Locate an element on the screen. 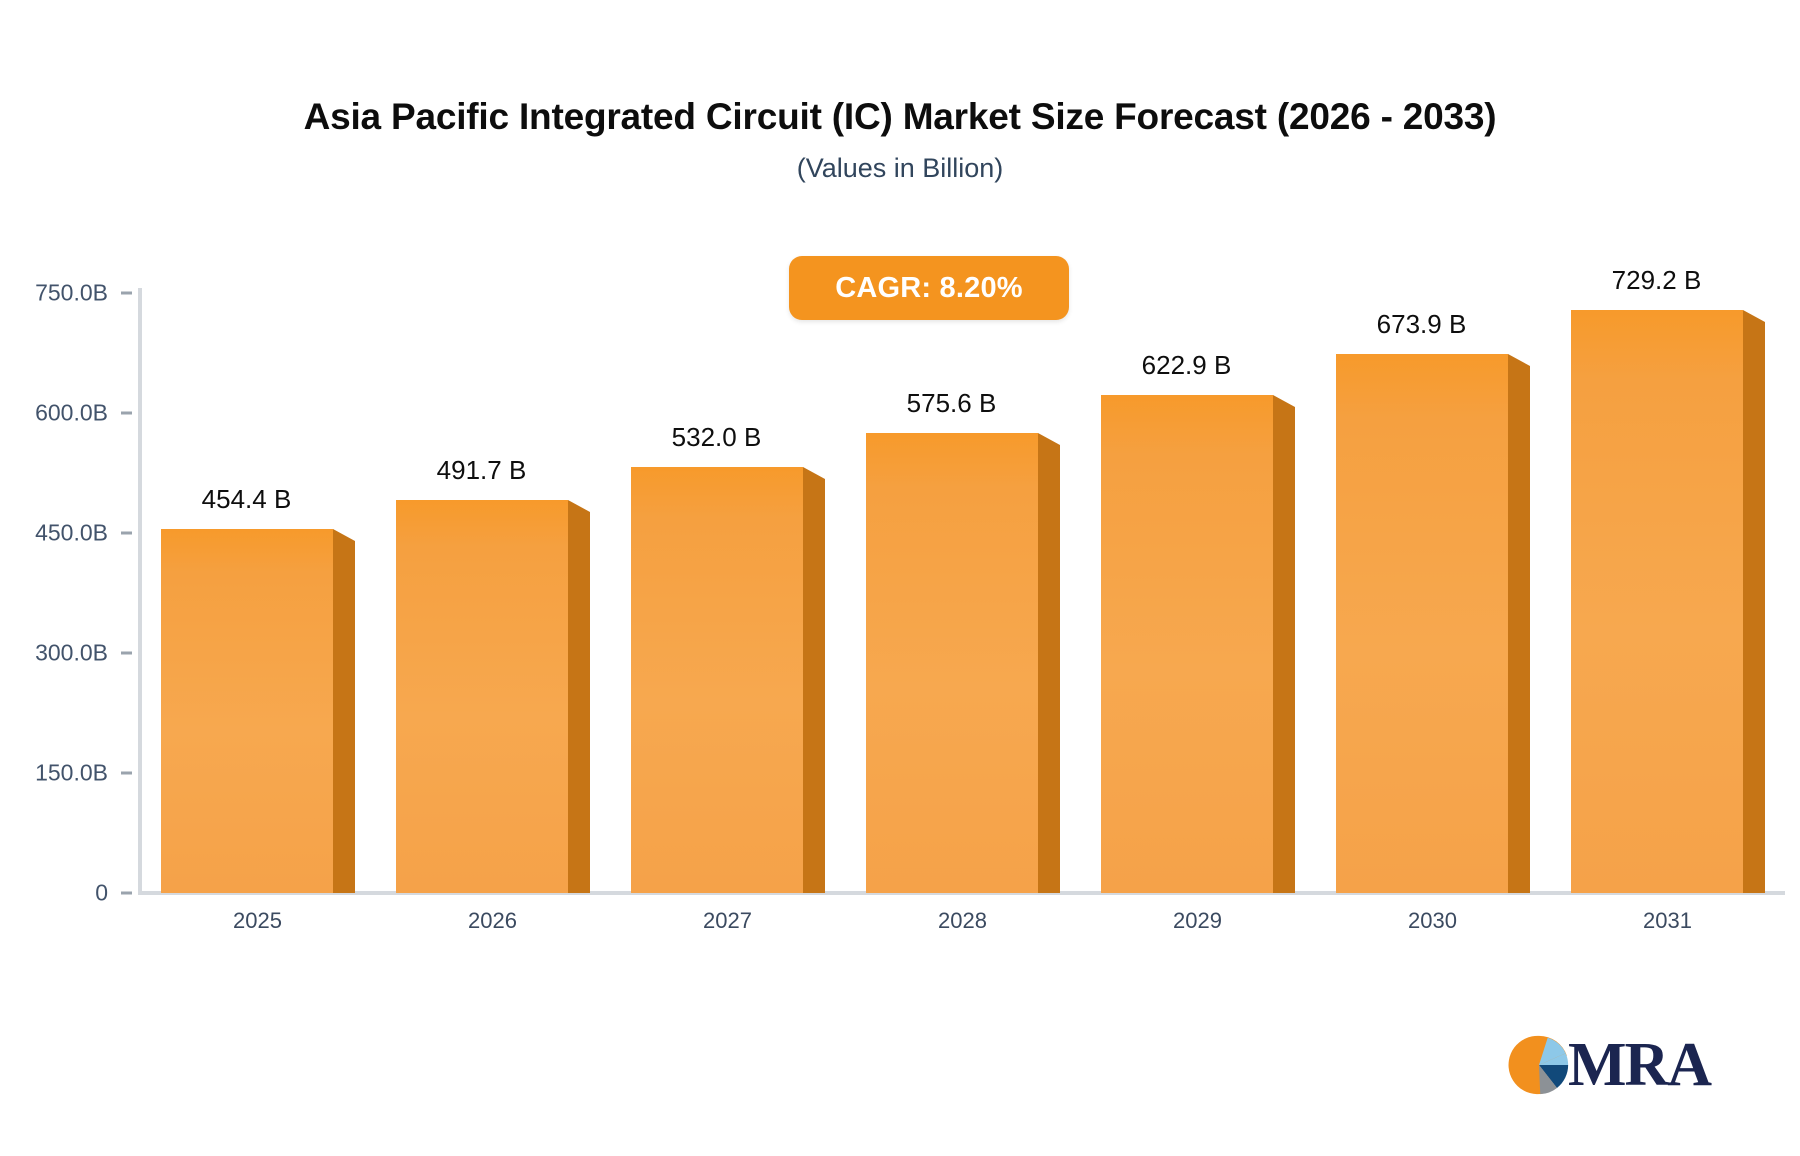 Image resolution: width=1800 pixels, height=1156 pixels. x-axis-tick-label: 2026 is located at coordinates (492, 920).